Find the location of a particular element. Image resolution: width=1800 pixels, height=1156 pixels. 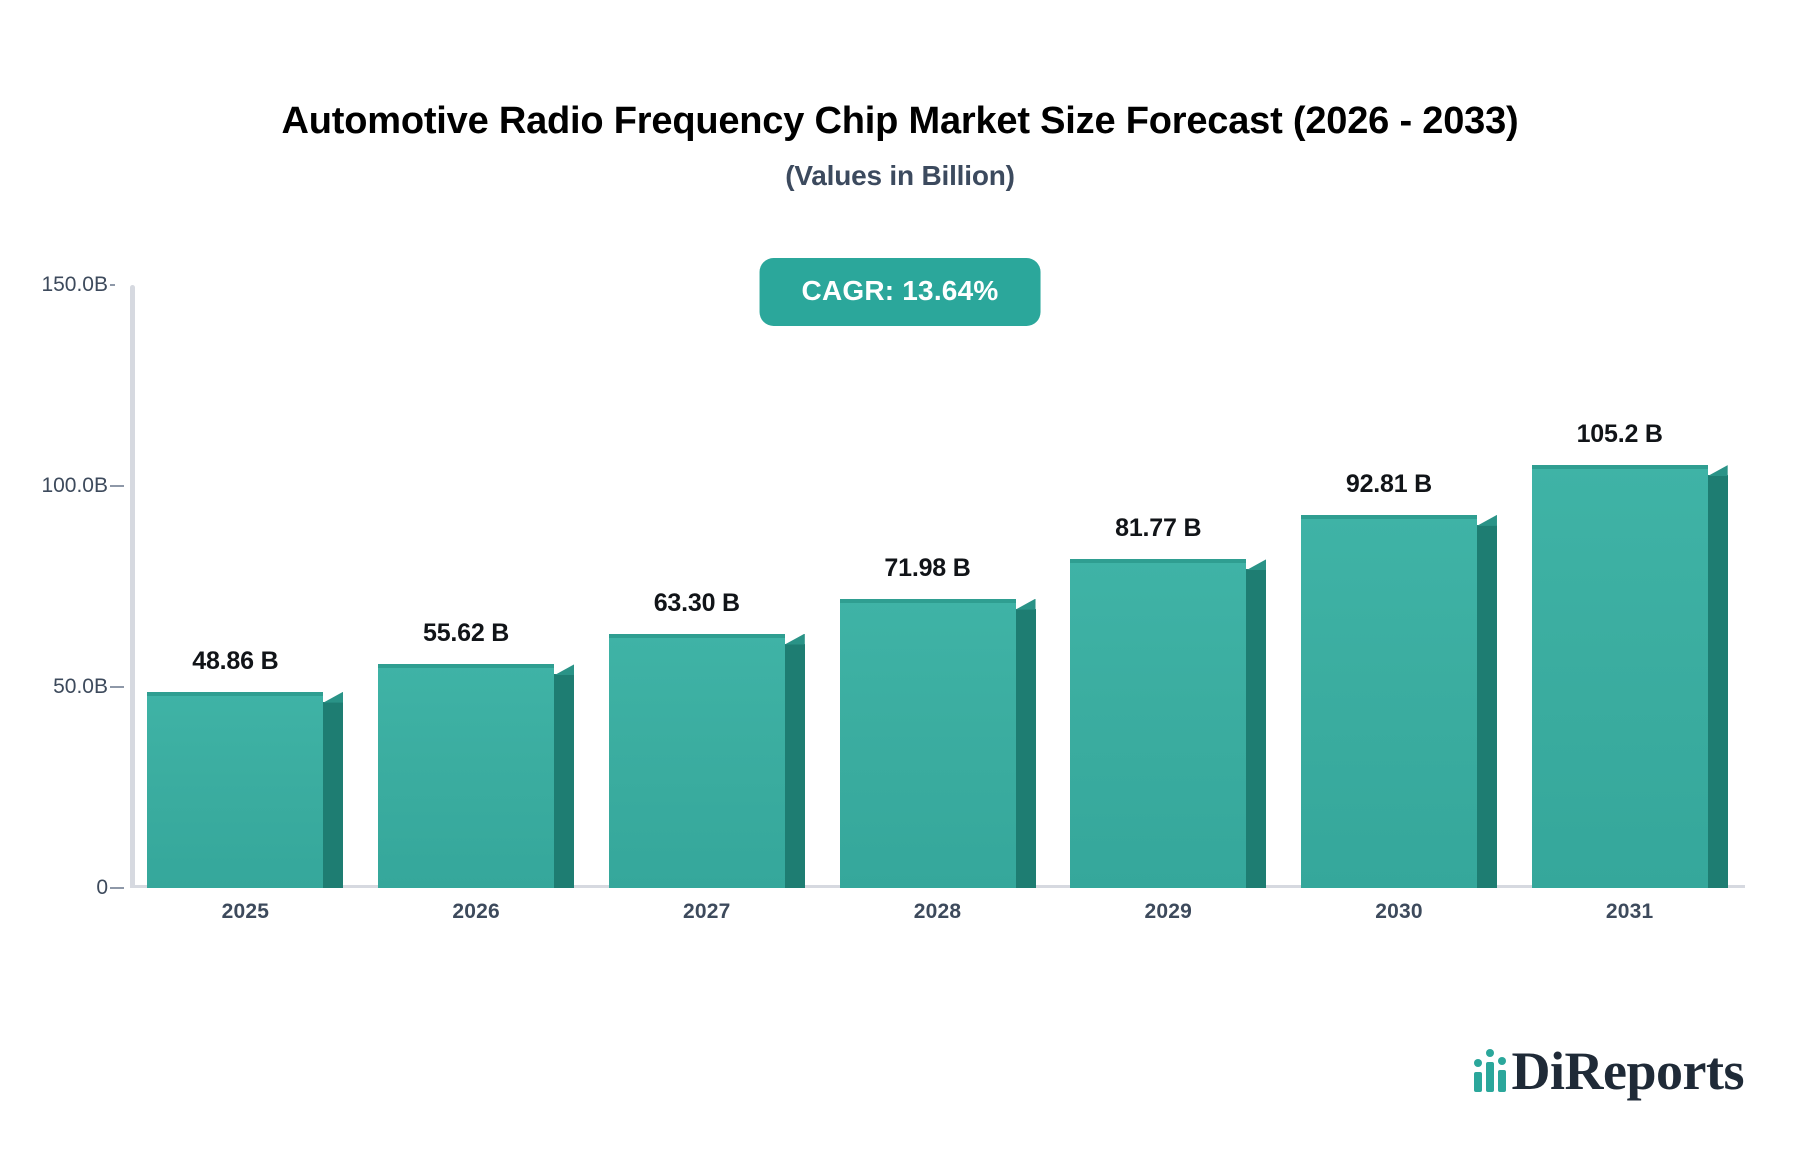

y-axis-tick-label: 150.0B is located at coordinates (74, 284).